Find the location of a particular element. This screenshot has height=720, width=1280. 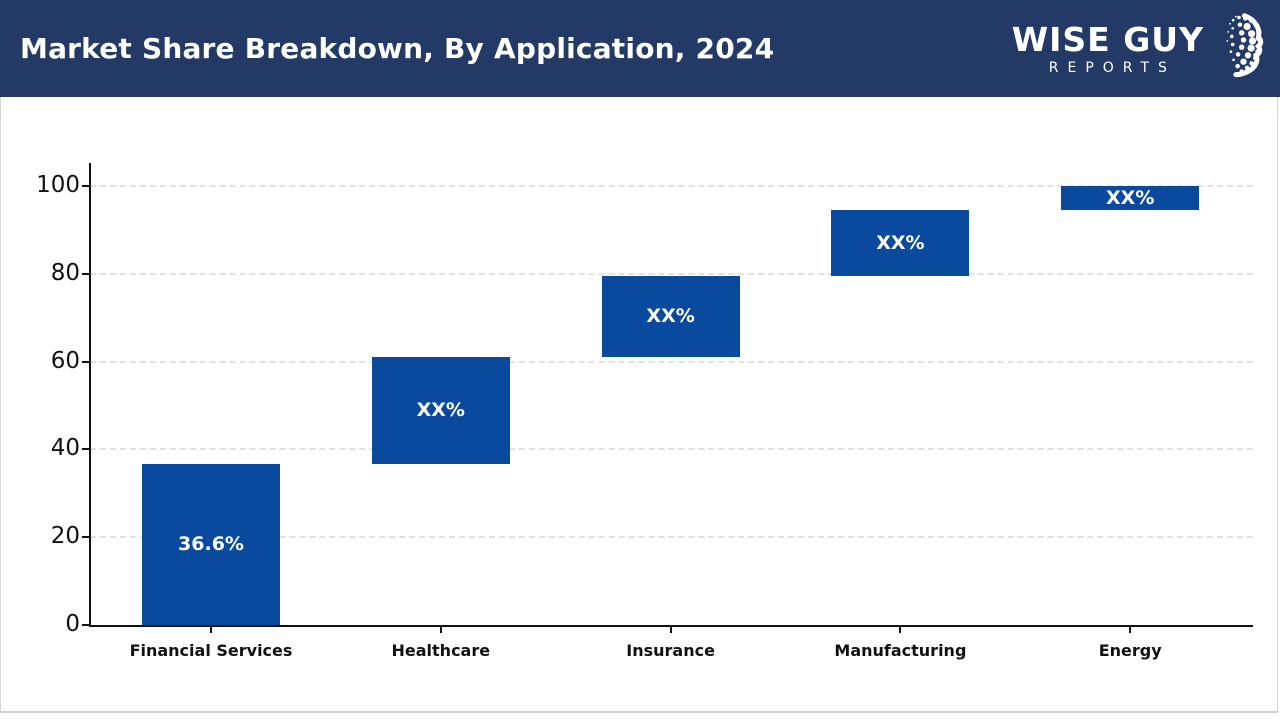

x-tick-label-healthcare: Healthcare is located at coordinates (441, 650).